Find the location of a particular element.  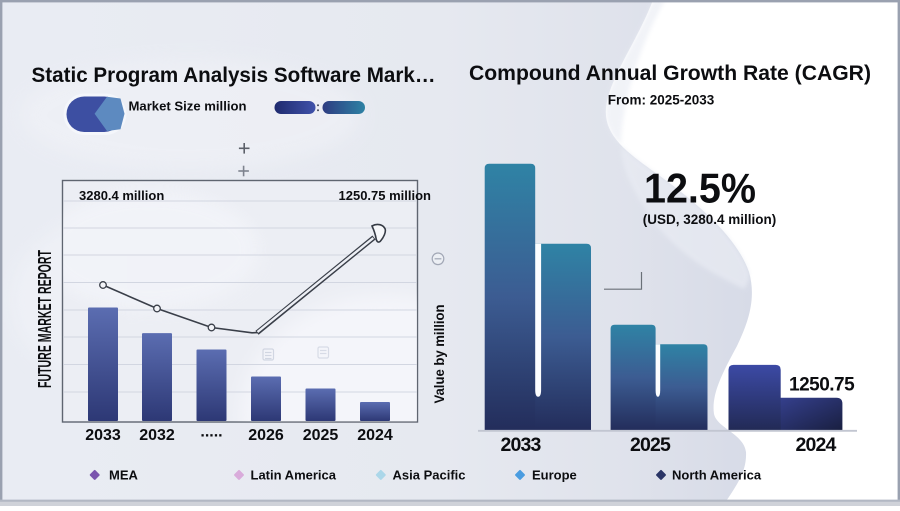

svg-text: 1250.75 is located at coordinates (822, 384).